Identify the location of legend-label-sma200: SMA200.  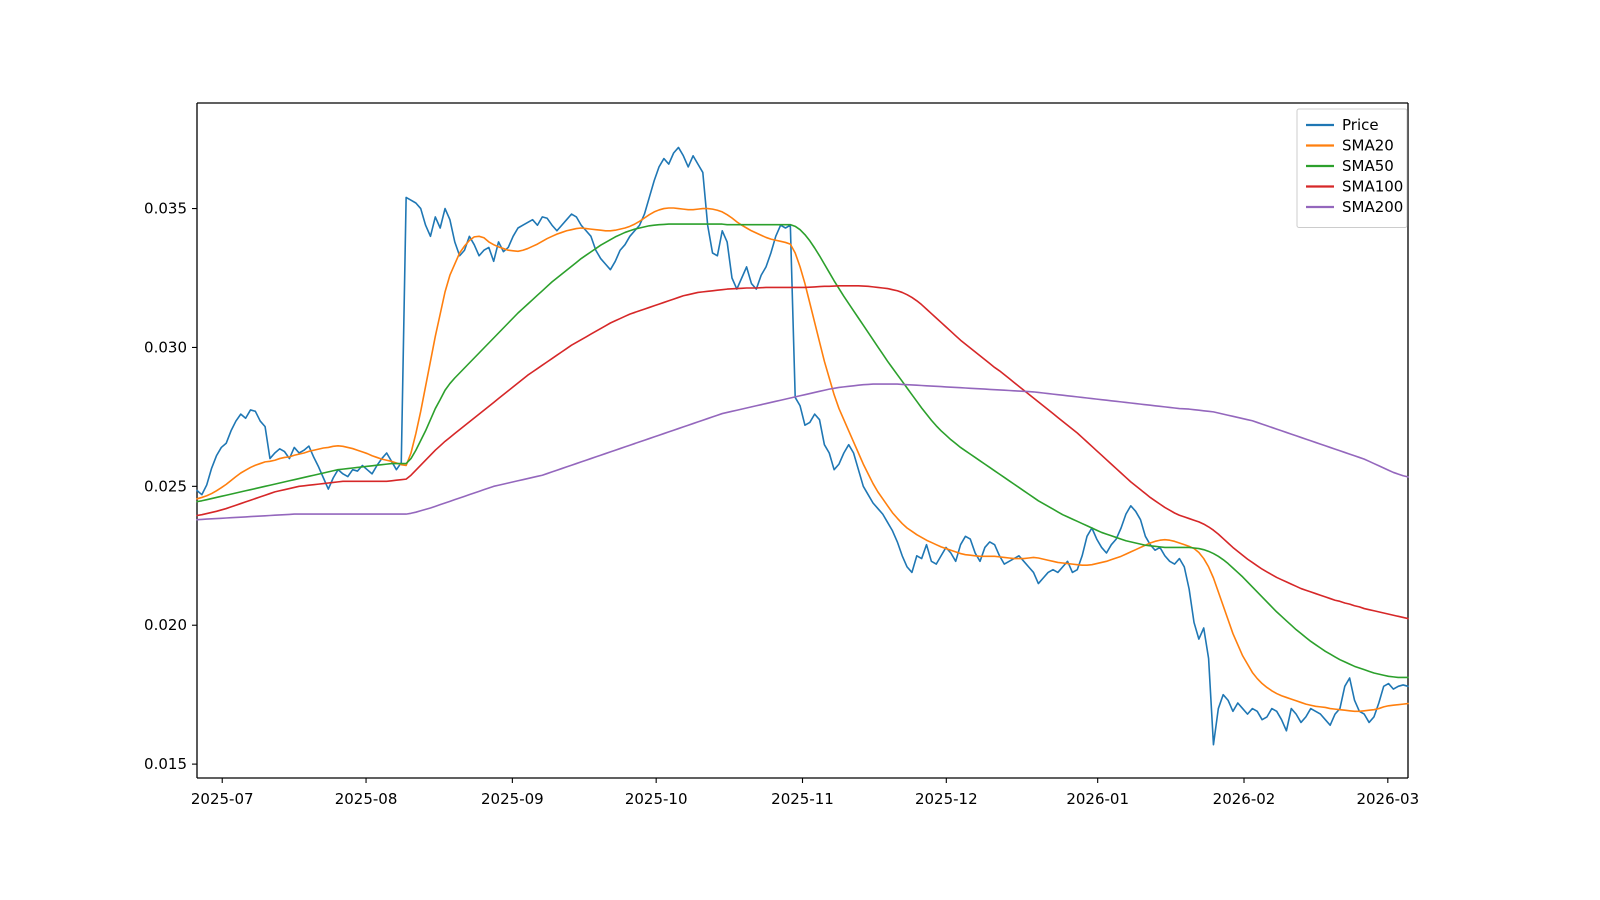
(1372, 207).